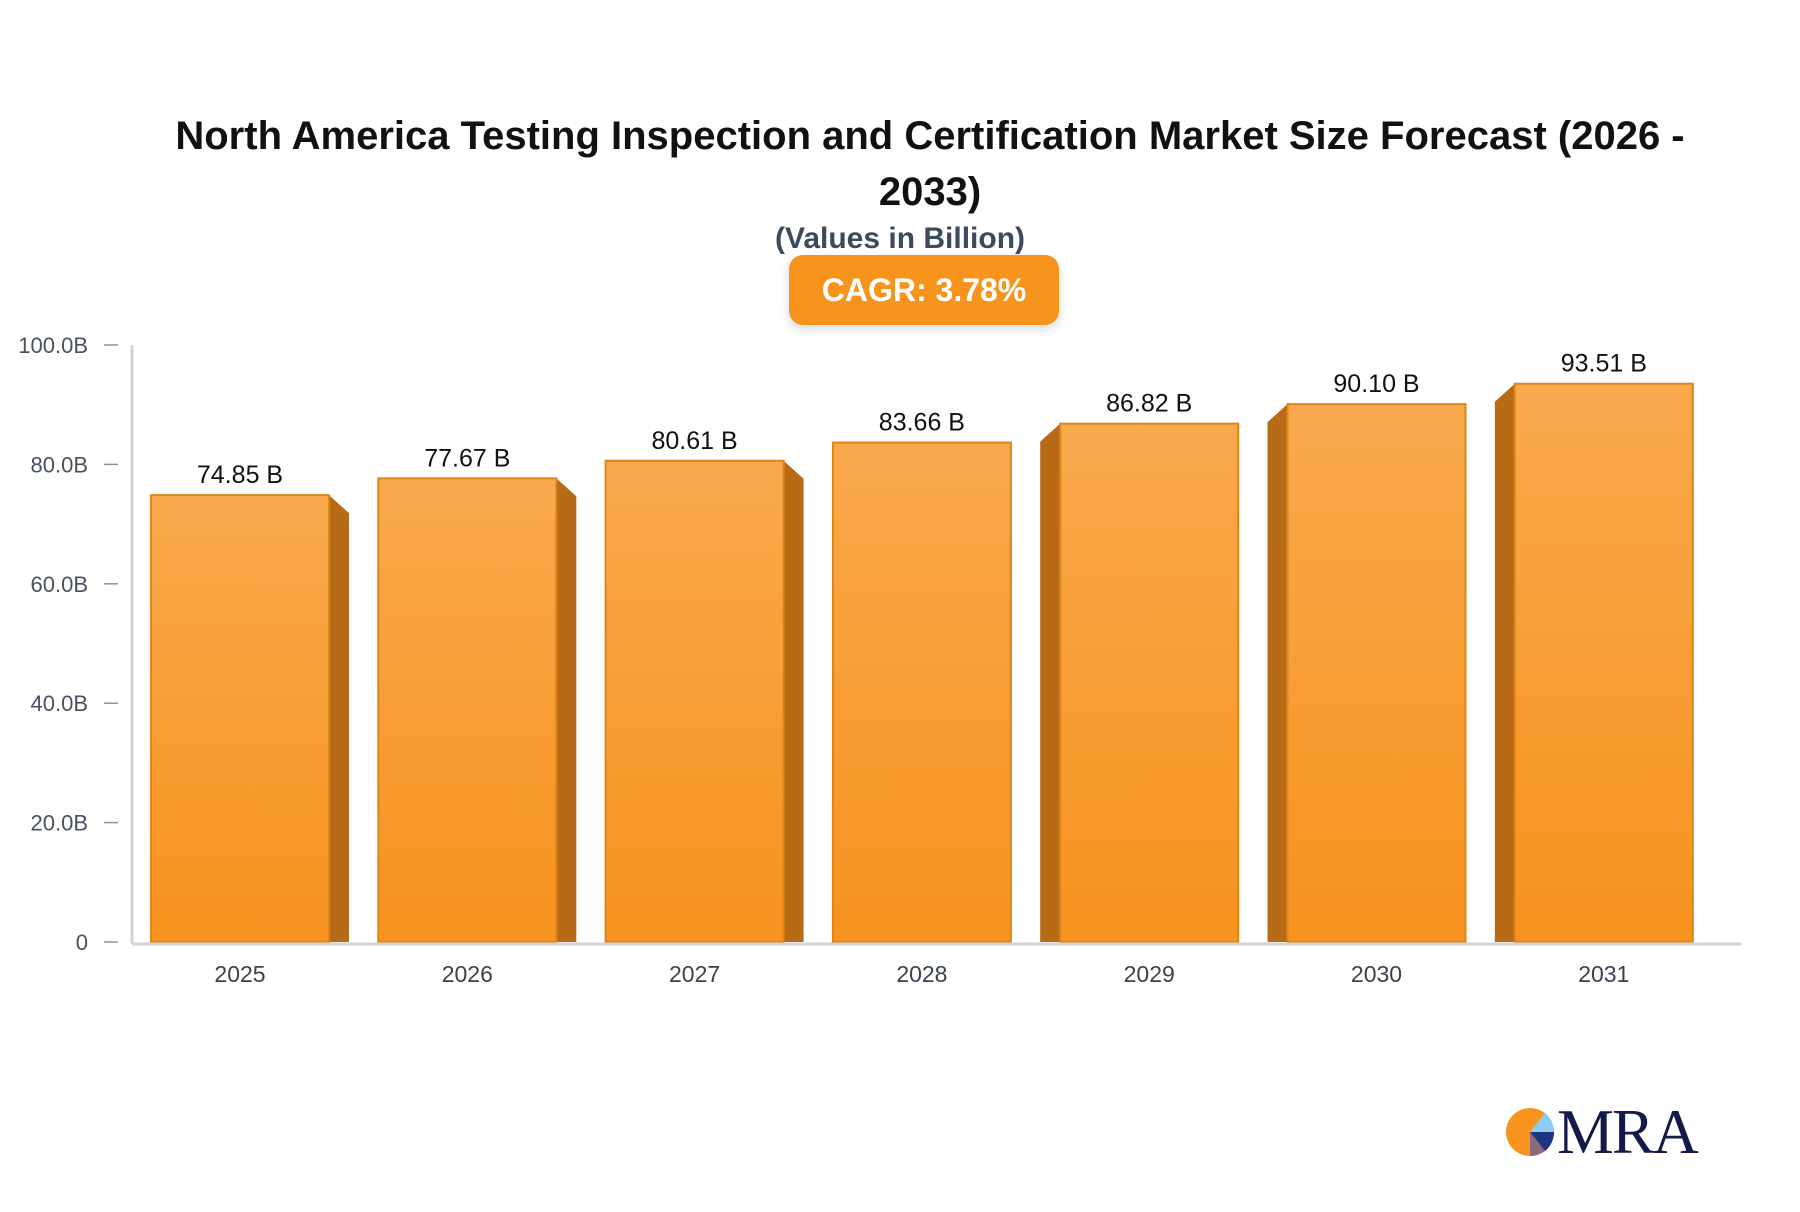 The width and height of the screenshot is (1800, 1212). Describe the element at coordinates (240, 475) in the screenshot. I see `data-label: 74.85 B` at that location.